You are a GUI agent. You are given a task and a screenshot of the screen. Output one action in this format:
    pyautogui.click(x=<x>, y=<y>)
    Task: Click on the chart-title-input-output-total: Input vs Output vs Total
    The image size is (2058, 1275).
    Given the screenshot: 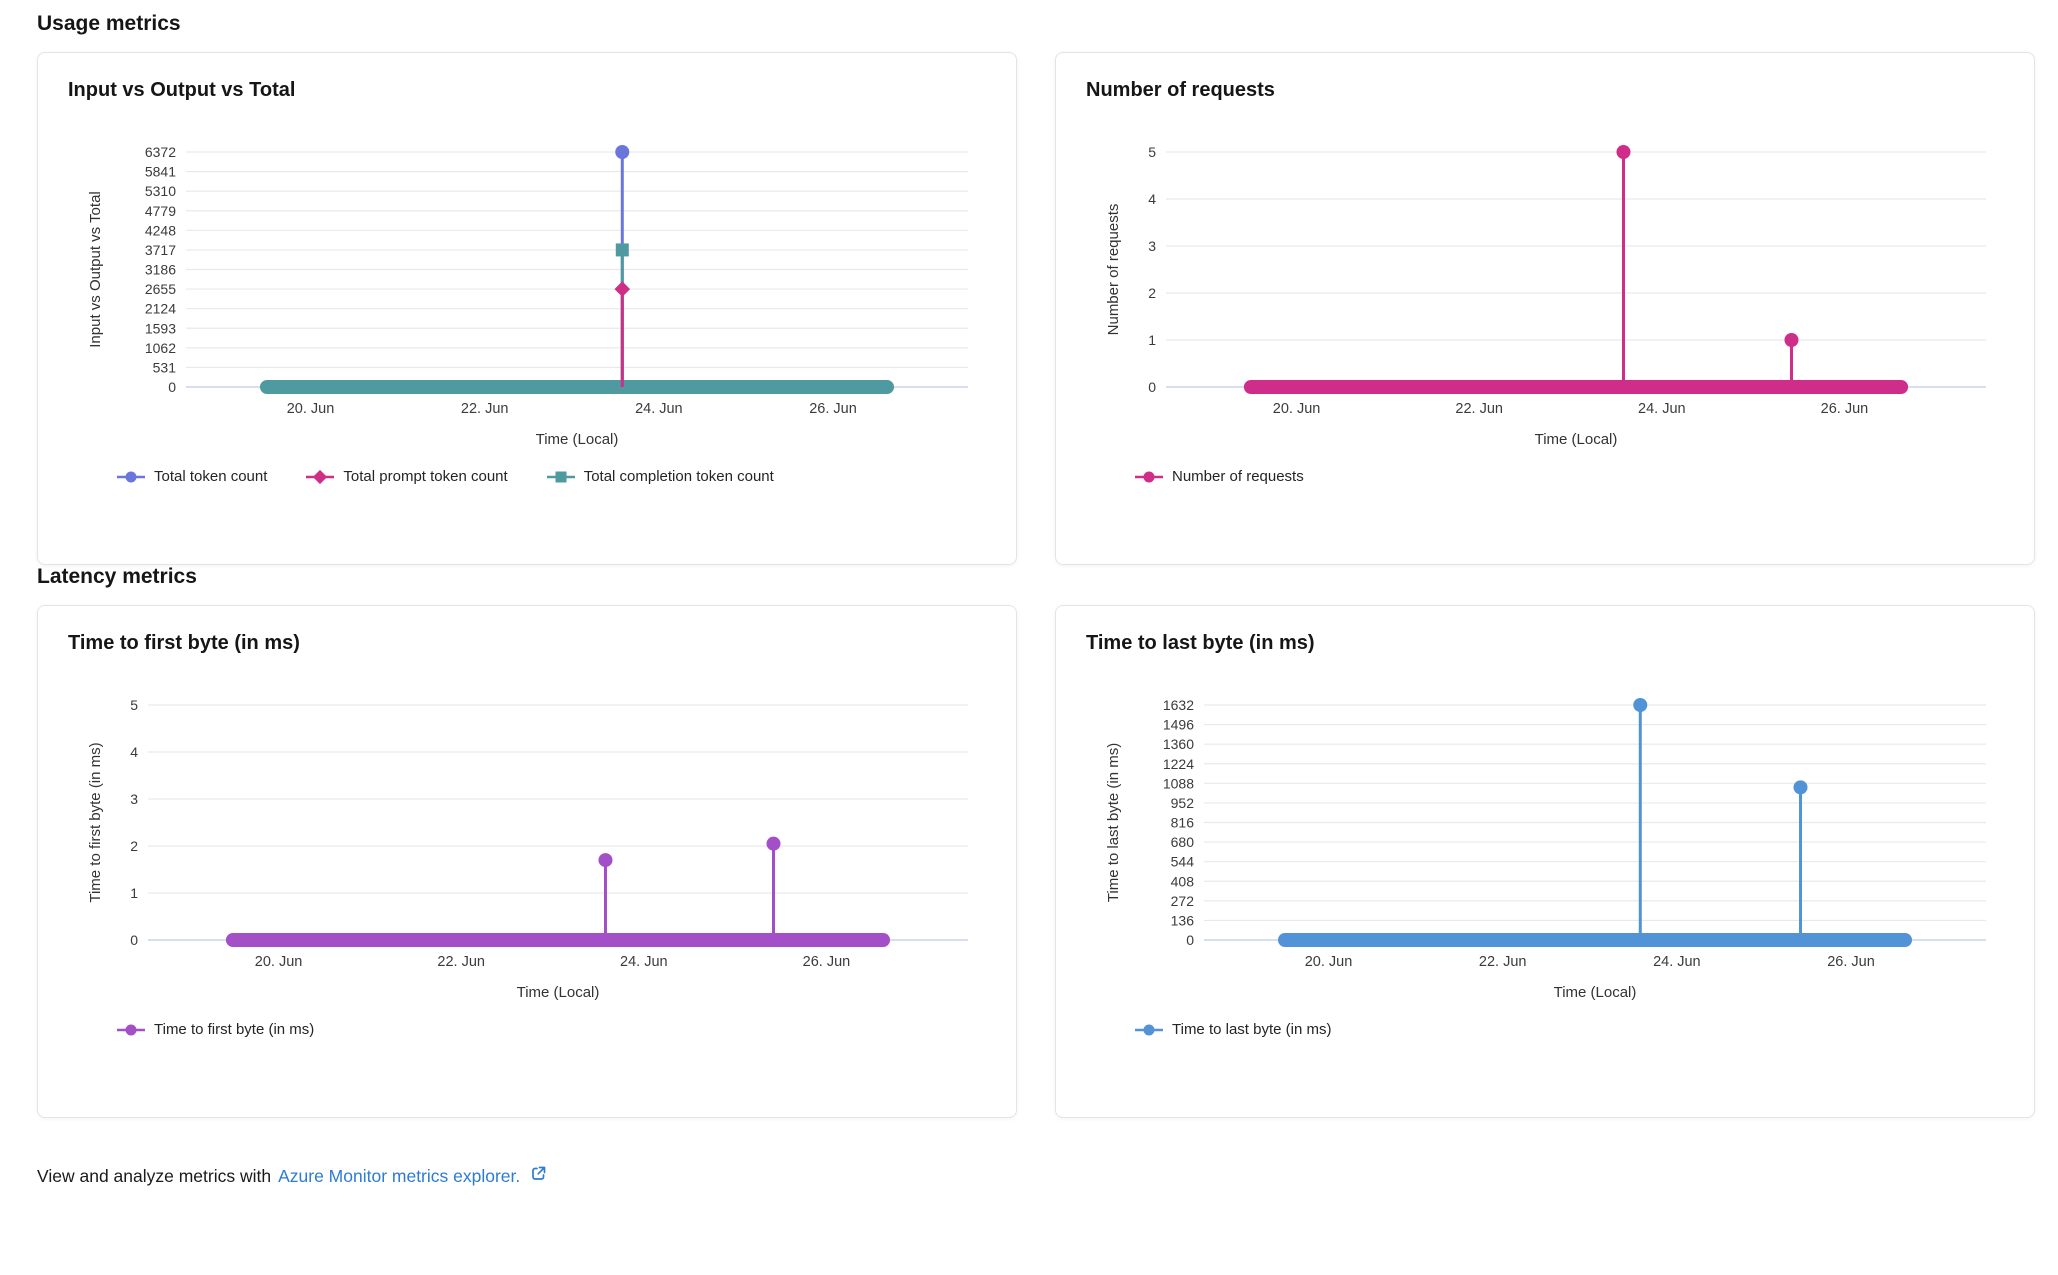 What is the action you would take?
    pyautogui.click(x=182, y=90)
    